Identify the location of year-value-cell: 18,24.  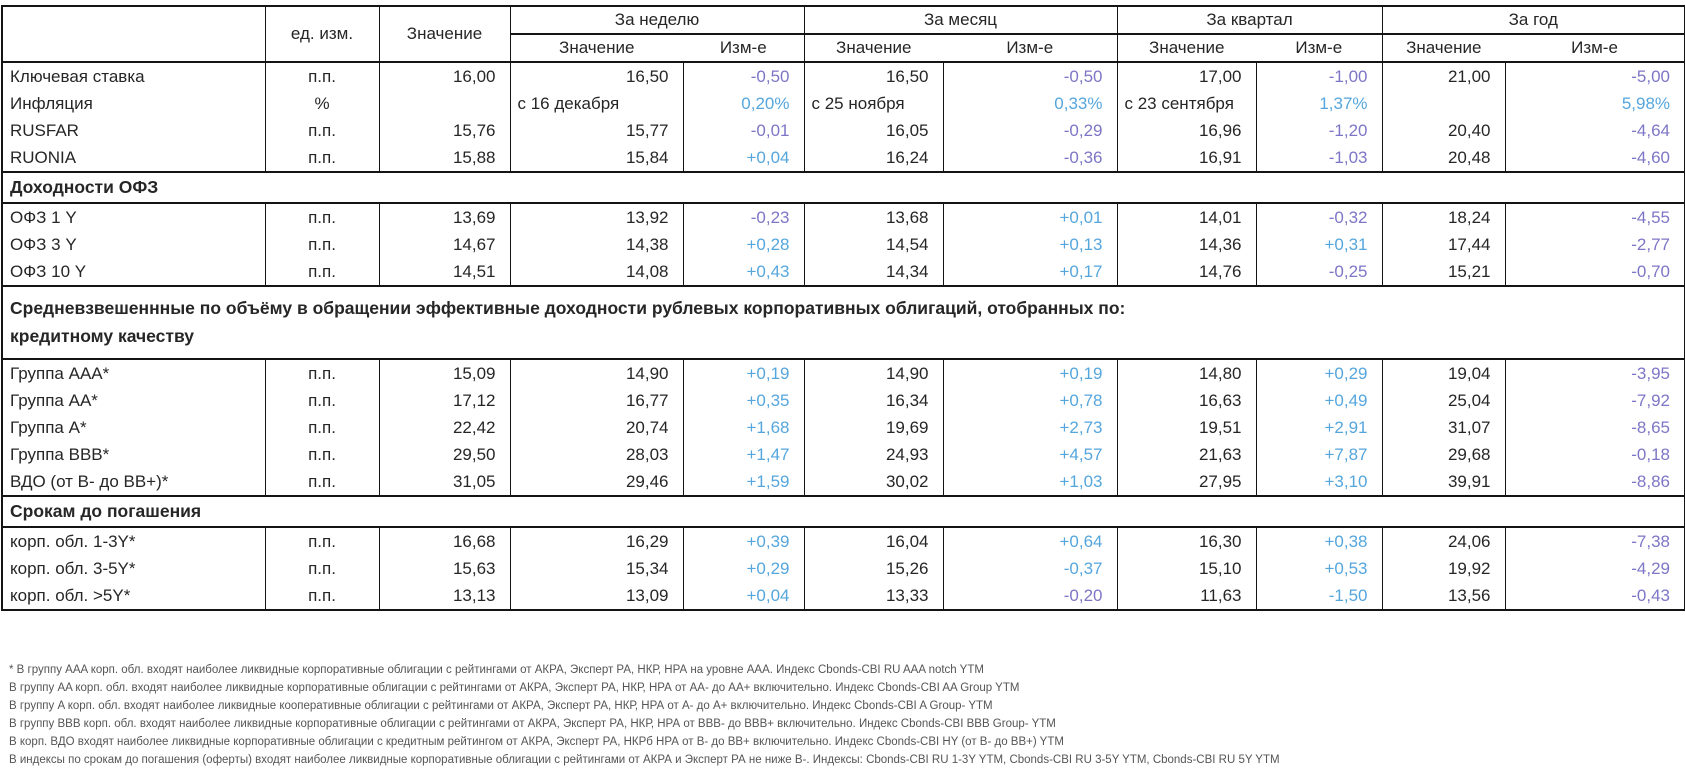
(1443, 217).